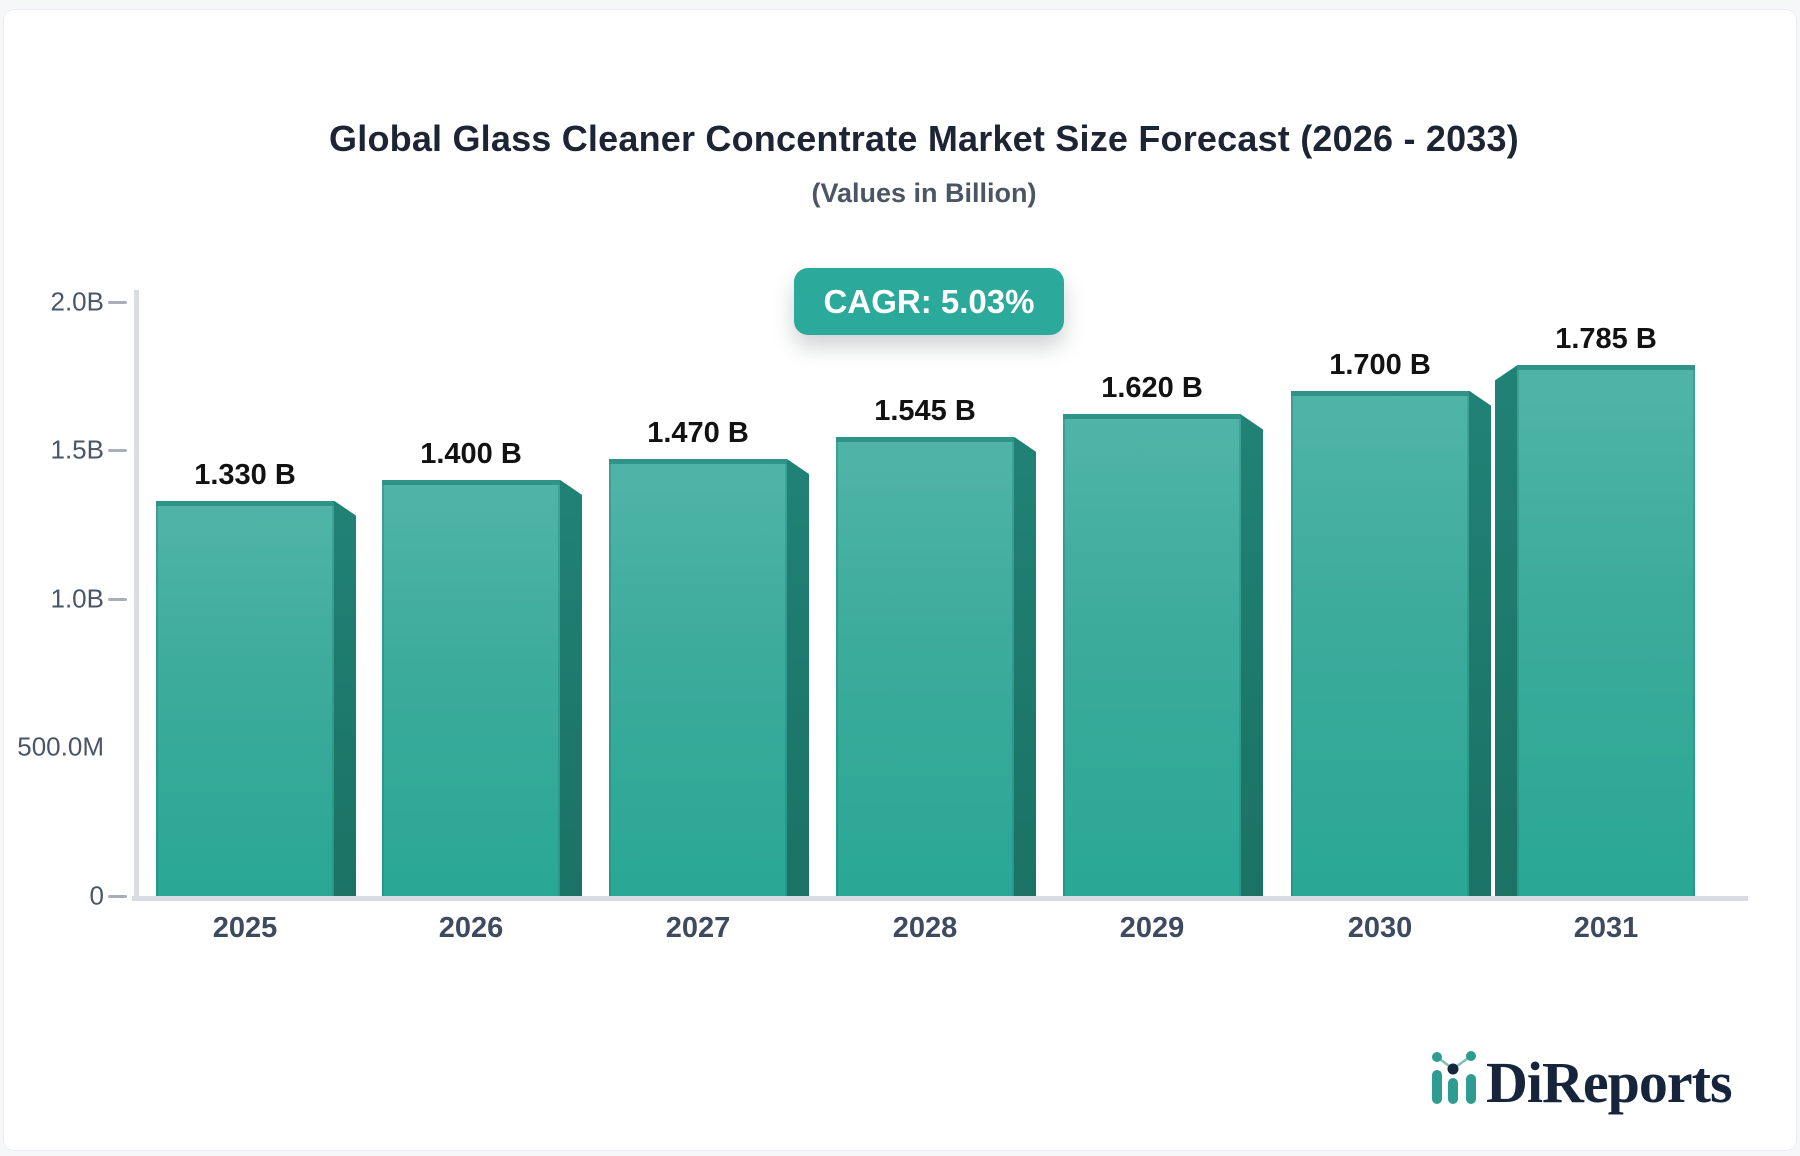 This screenshot has height=1156, width=1800. What do you see at coordinates (924, 193) in the screenshot?
I see `chart-subtitle: (Values in Billion)` at bounding box center [924, 193].